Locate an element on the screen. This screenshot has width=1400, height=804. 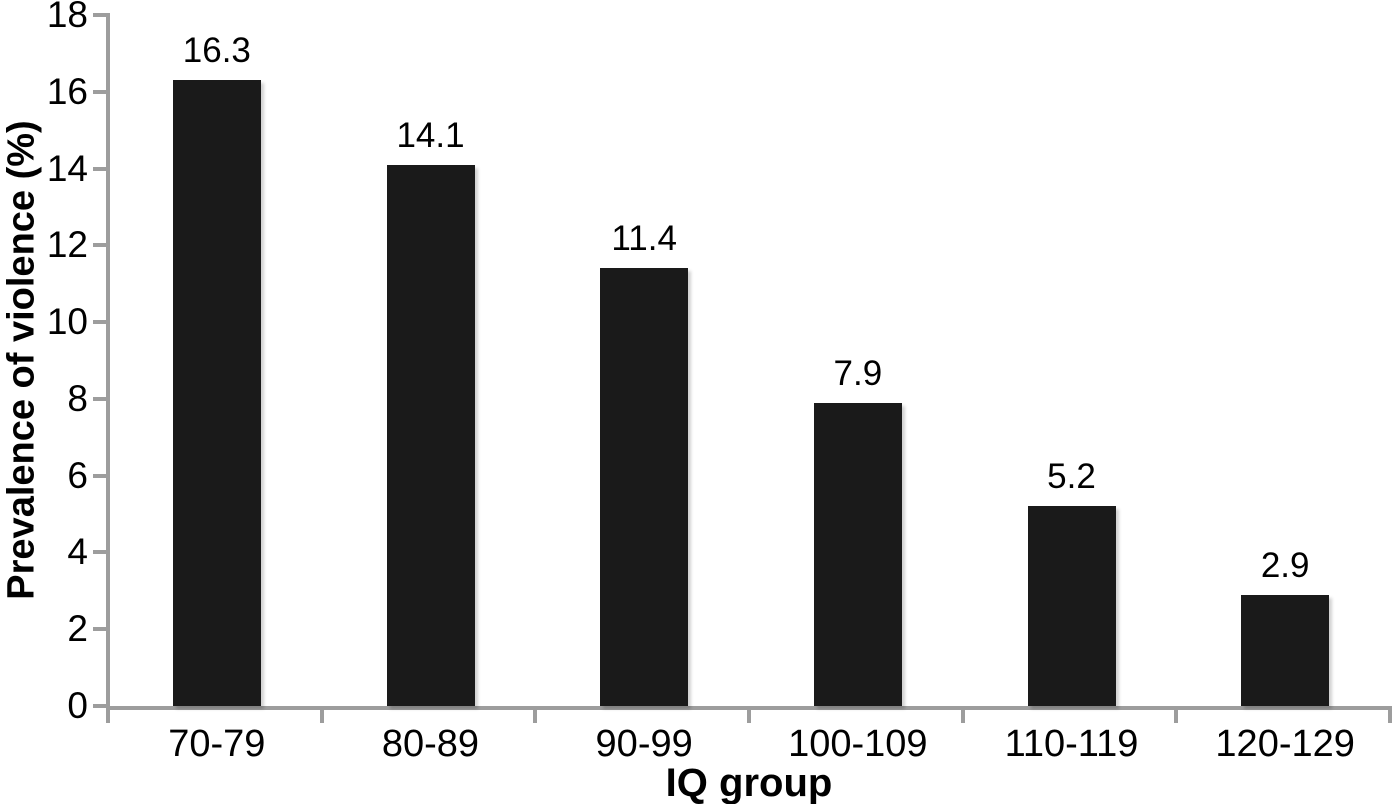
y-tick-label: 10 is located at coordinates (67, 322).